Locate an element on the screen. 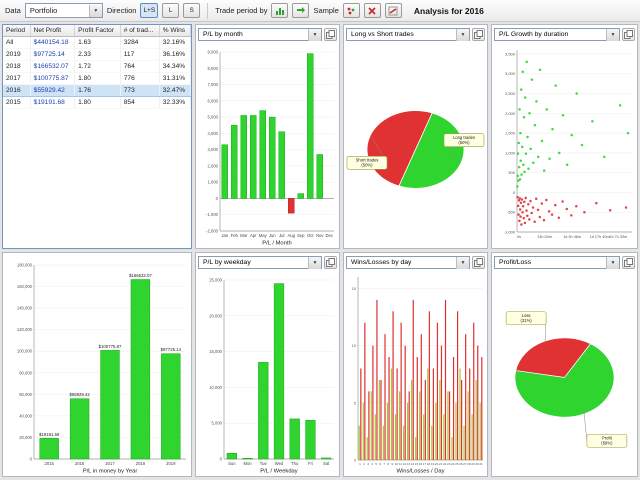 Image resolution: width=640 pixels, height=480 pixels. svg-text: Sep is located at coordinates (301, 235).